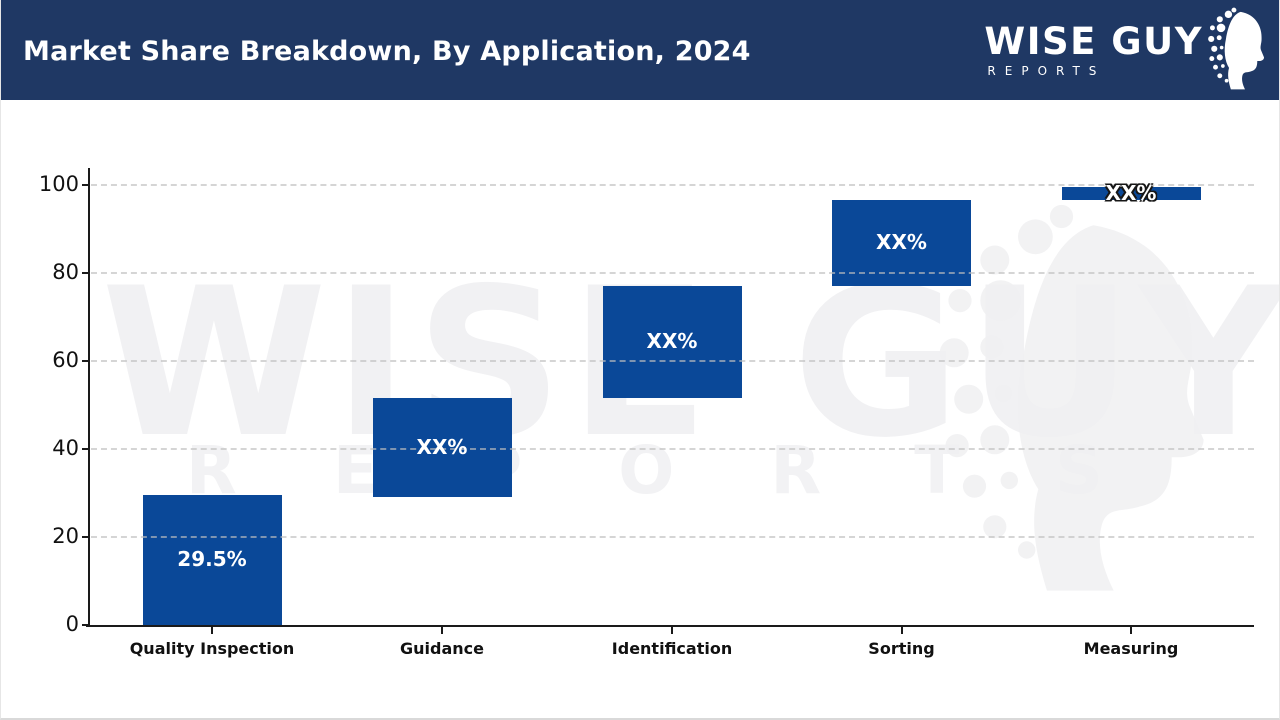 This screenshot has width=1280, height=720. Describe the element at coordinates (89, 397) in the screenshot. I see `y-axis-line` at that location.